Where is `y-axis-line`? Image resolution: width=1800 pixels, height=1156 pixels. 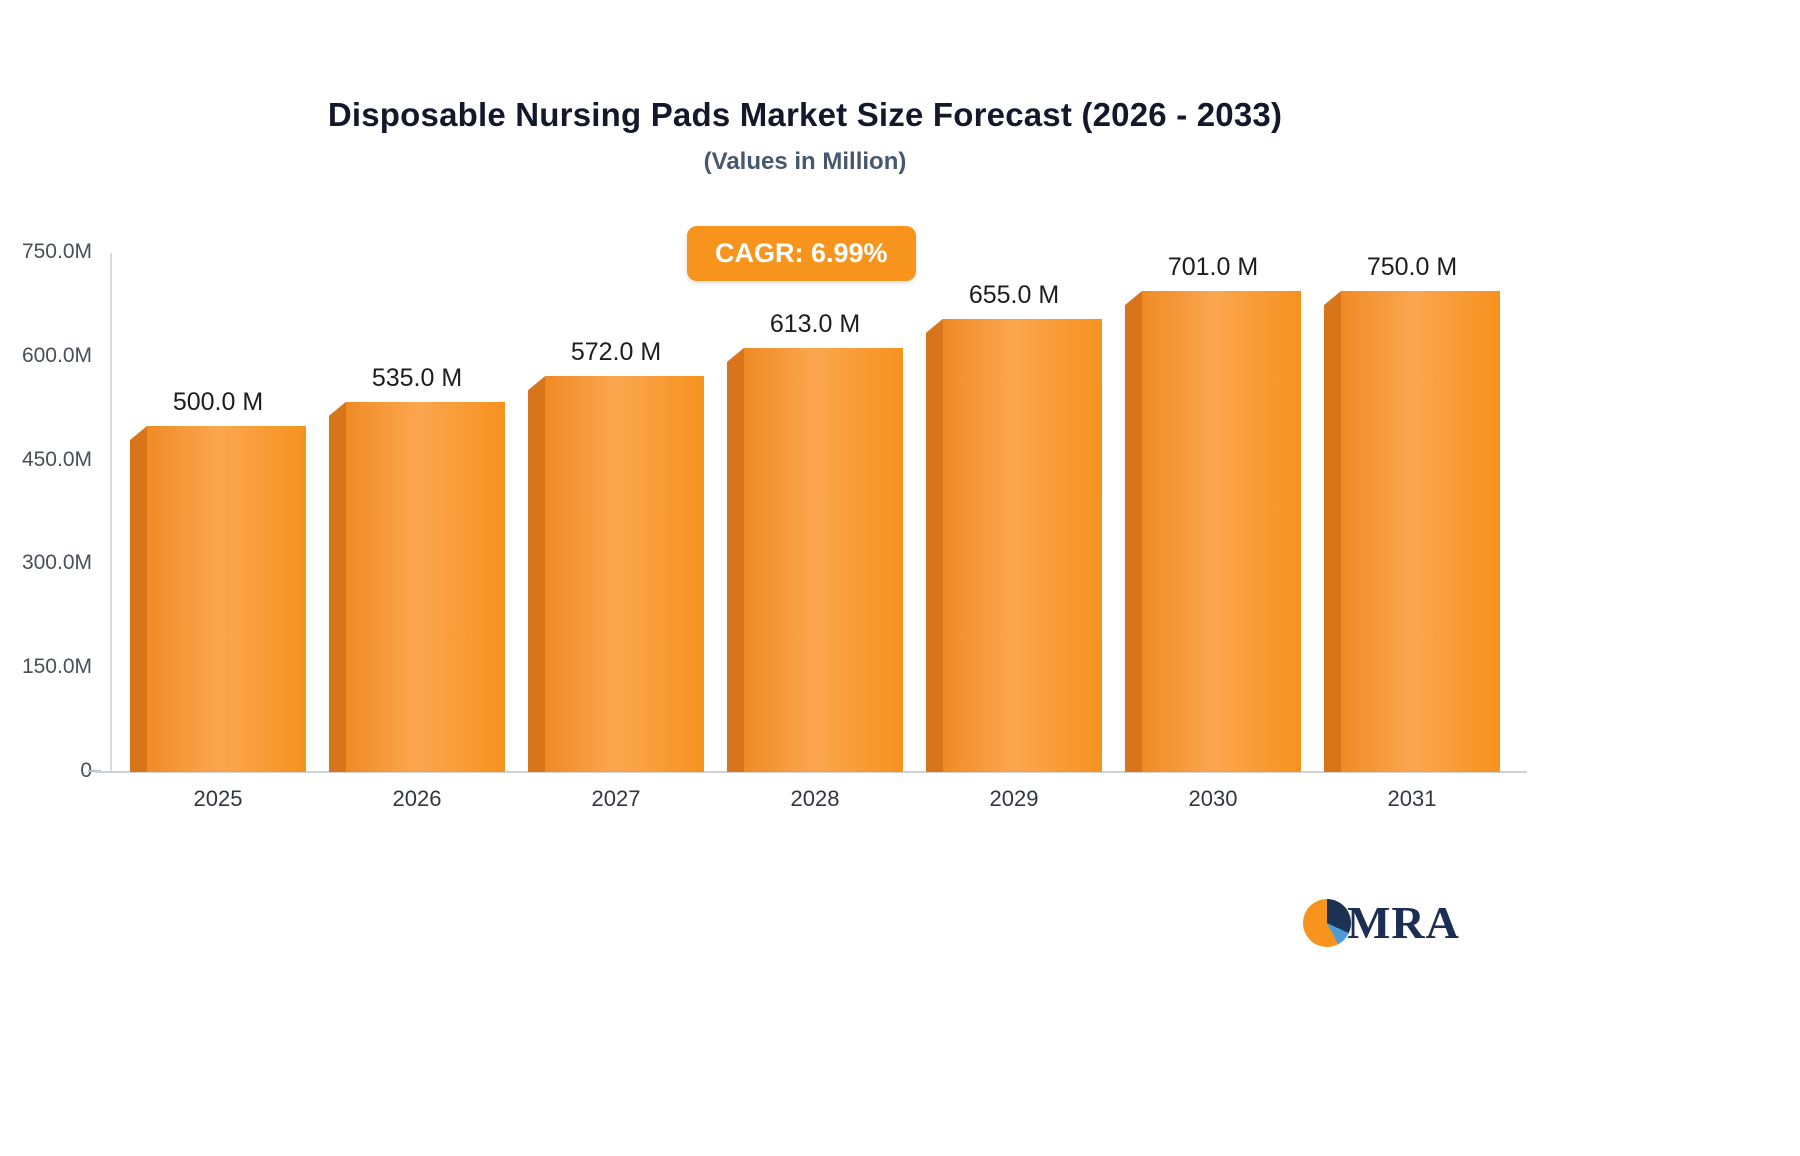
y-axis-line is located at coordinates (111, 512).